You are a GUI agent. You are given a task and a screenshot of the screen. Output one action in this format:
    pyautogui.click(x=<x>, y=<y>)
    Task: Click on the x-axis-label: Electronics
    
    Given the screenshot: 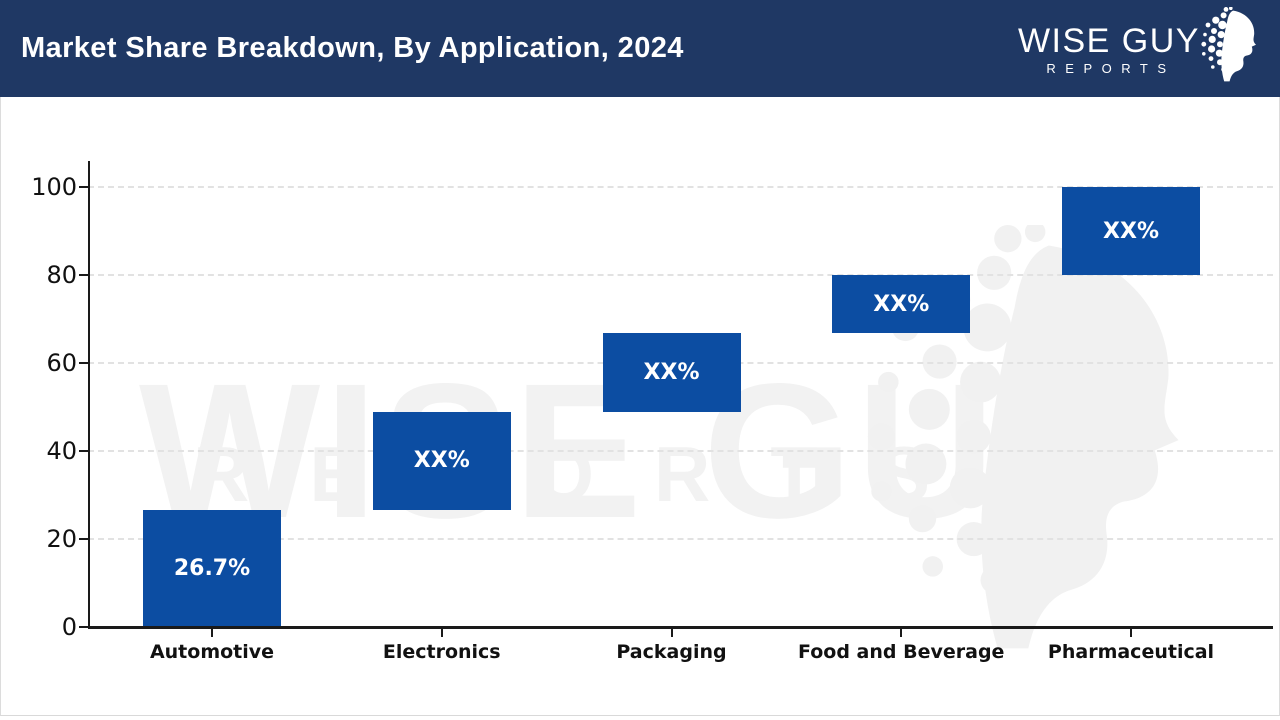 What is the action you would take?
    pyautogui.click(x=441, y=652)
    